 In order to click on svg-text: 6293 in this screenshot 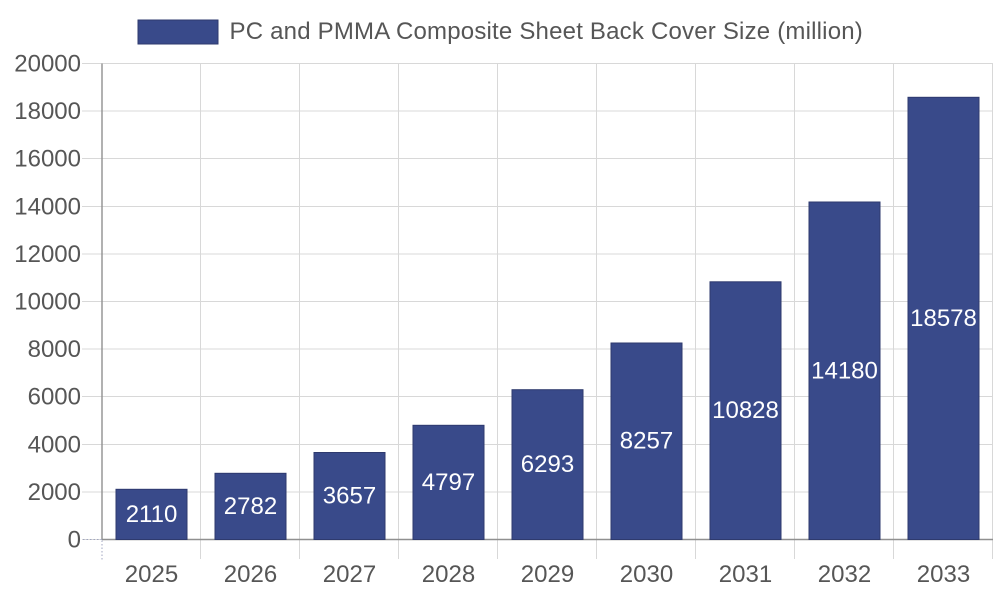, I will do `click(547, 464)`.